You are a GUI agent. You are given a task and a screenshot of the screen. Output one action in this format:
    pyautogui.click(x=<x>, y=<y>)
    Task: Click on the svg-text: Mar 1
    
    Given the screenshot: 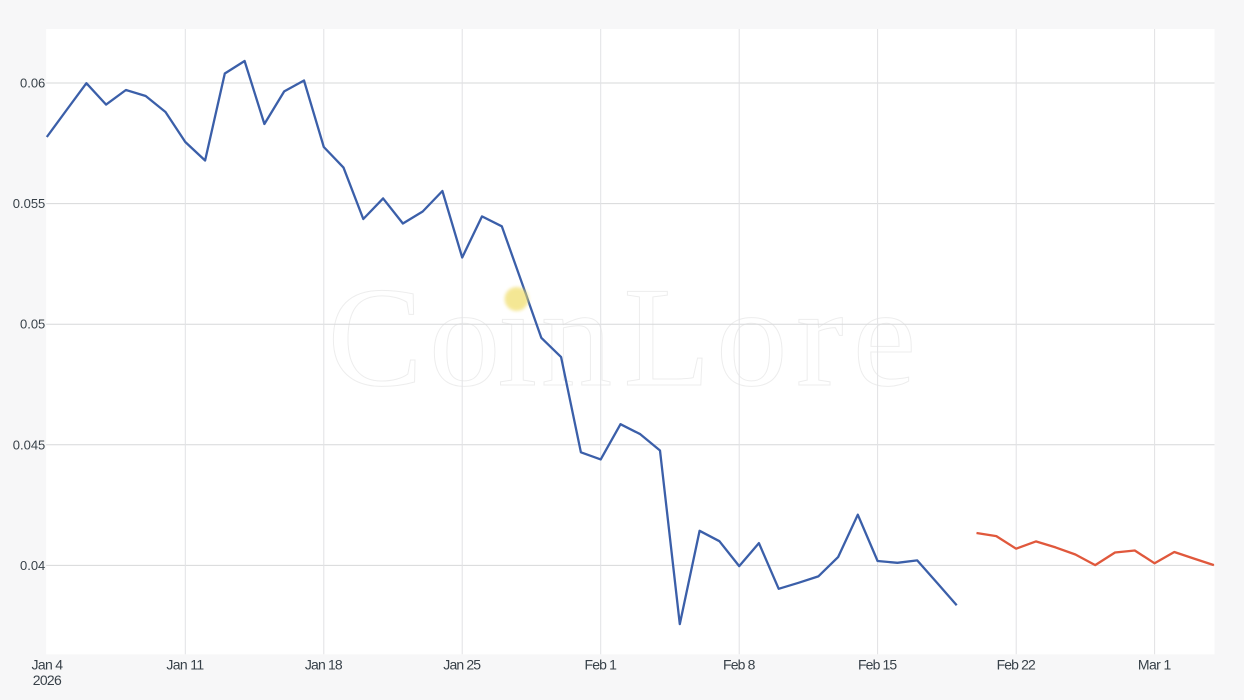 What is the action you would take?
    pyautogui.click(x=1155, y=665)
    